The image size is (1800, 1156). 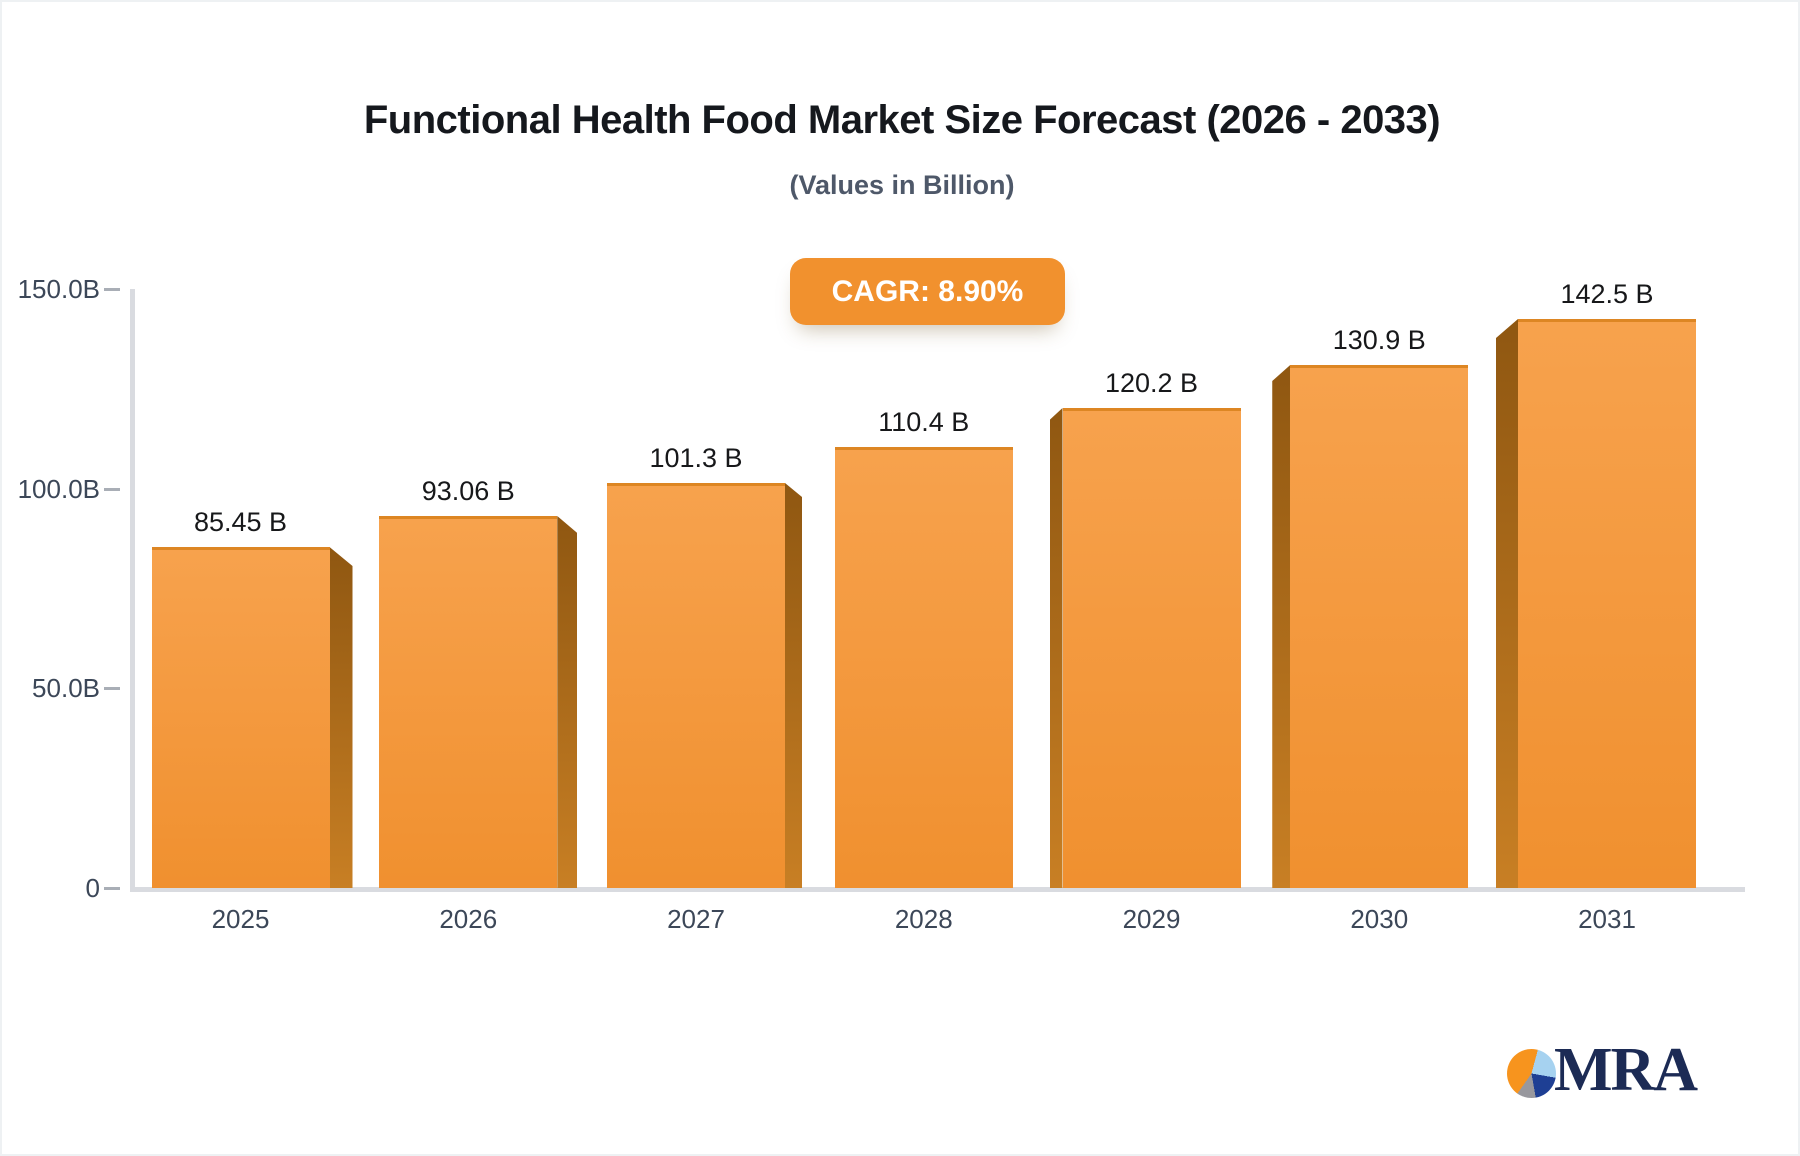 What do you see at coordinates (1379, 626) in the screenshot?
I see `bar-2030` at bounding box center [1379, 626].